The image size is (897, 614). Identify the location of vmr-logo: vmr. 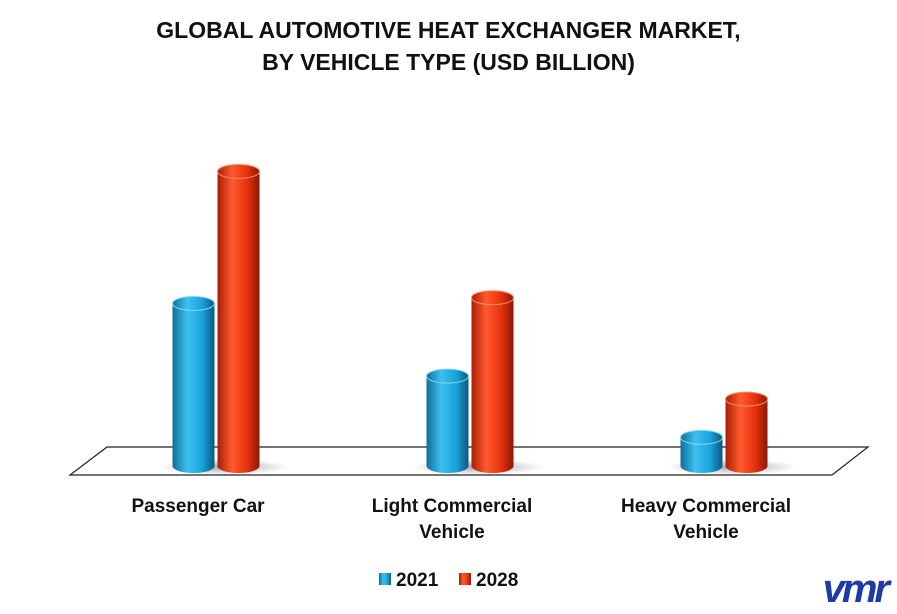
(856, 589).